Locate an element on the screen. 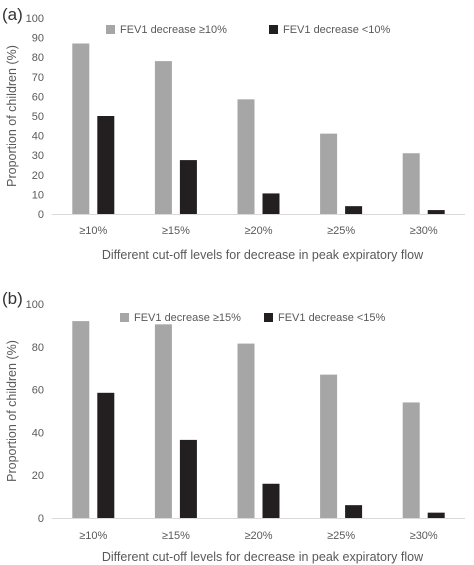 The width and height of the screenshot is (474, 565). legend-label: FEV1 decrease <15% is located at coordinates (332, 318).